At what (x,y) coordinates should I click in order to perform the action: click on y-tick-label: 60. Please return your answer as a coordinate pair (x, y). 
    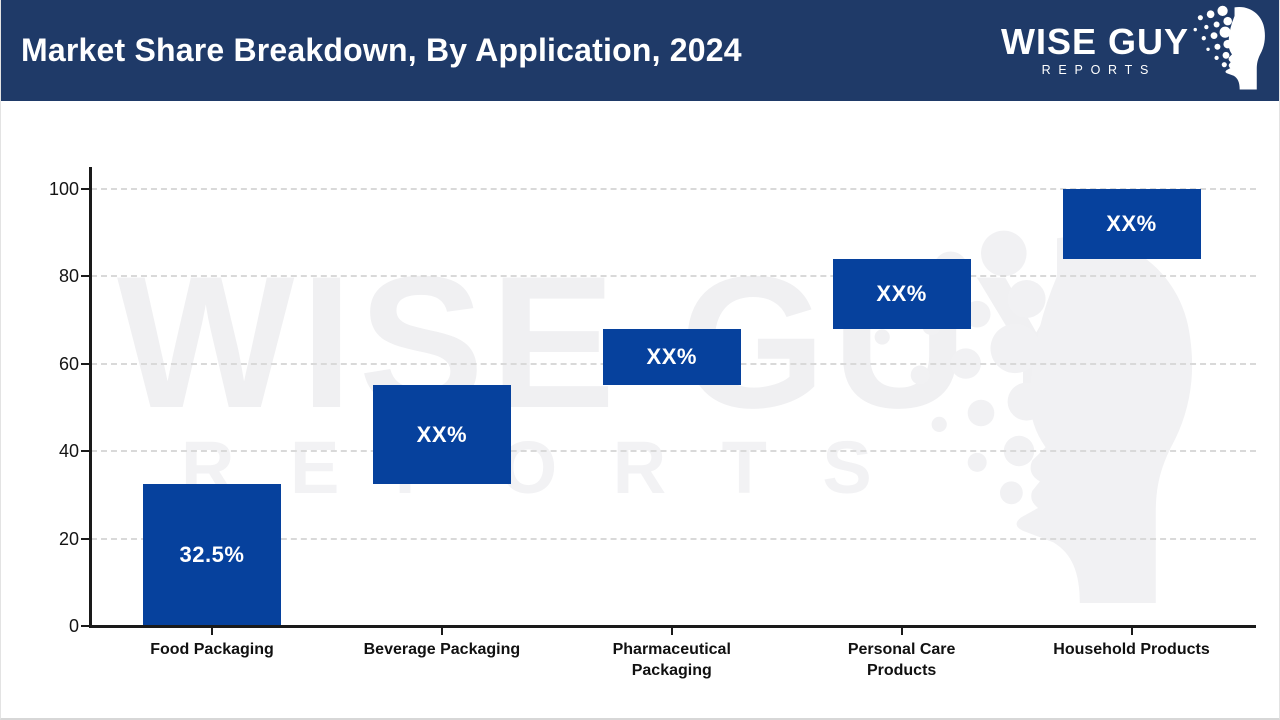
    Looking at the image, I should click on (68, 363).